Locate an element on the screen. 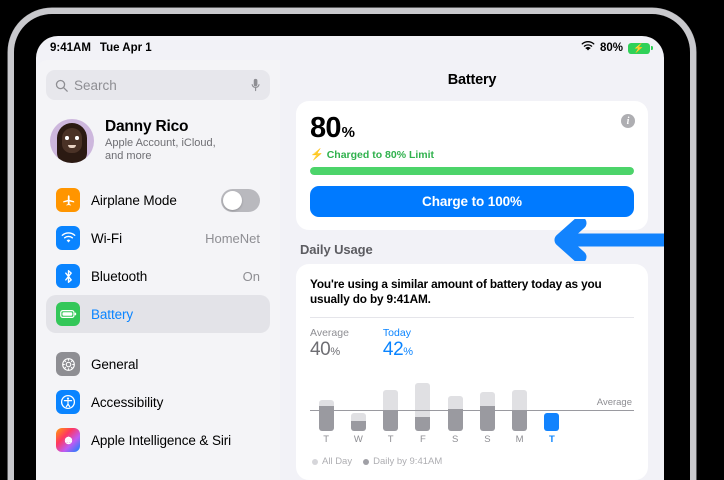 The height and width of the screenshot is (480, 724). page-title: Battery is located at coordinates (472, 80).